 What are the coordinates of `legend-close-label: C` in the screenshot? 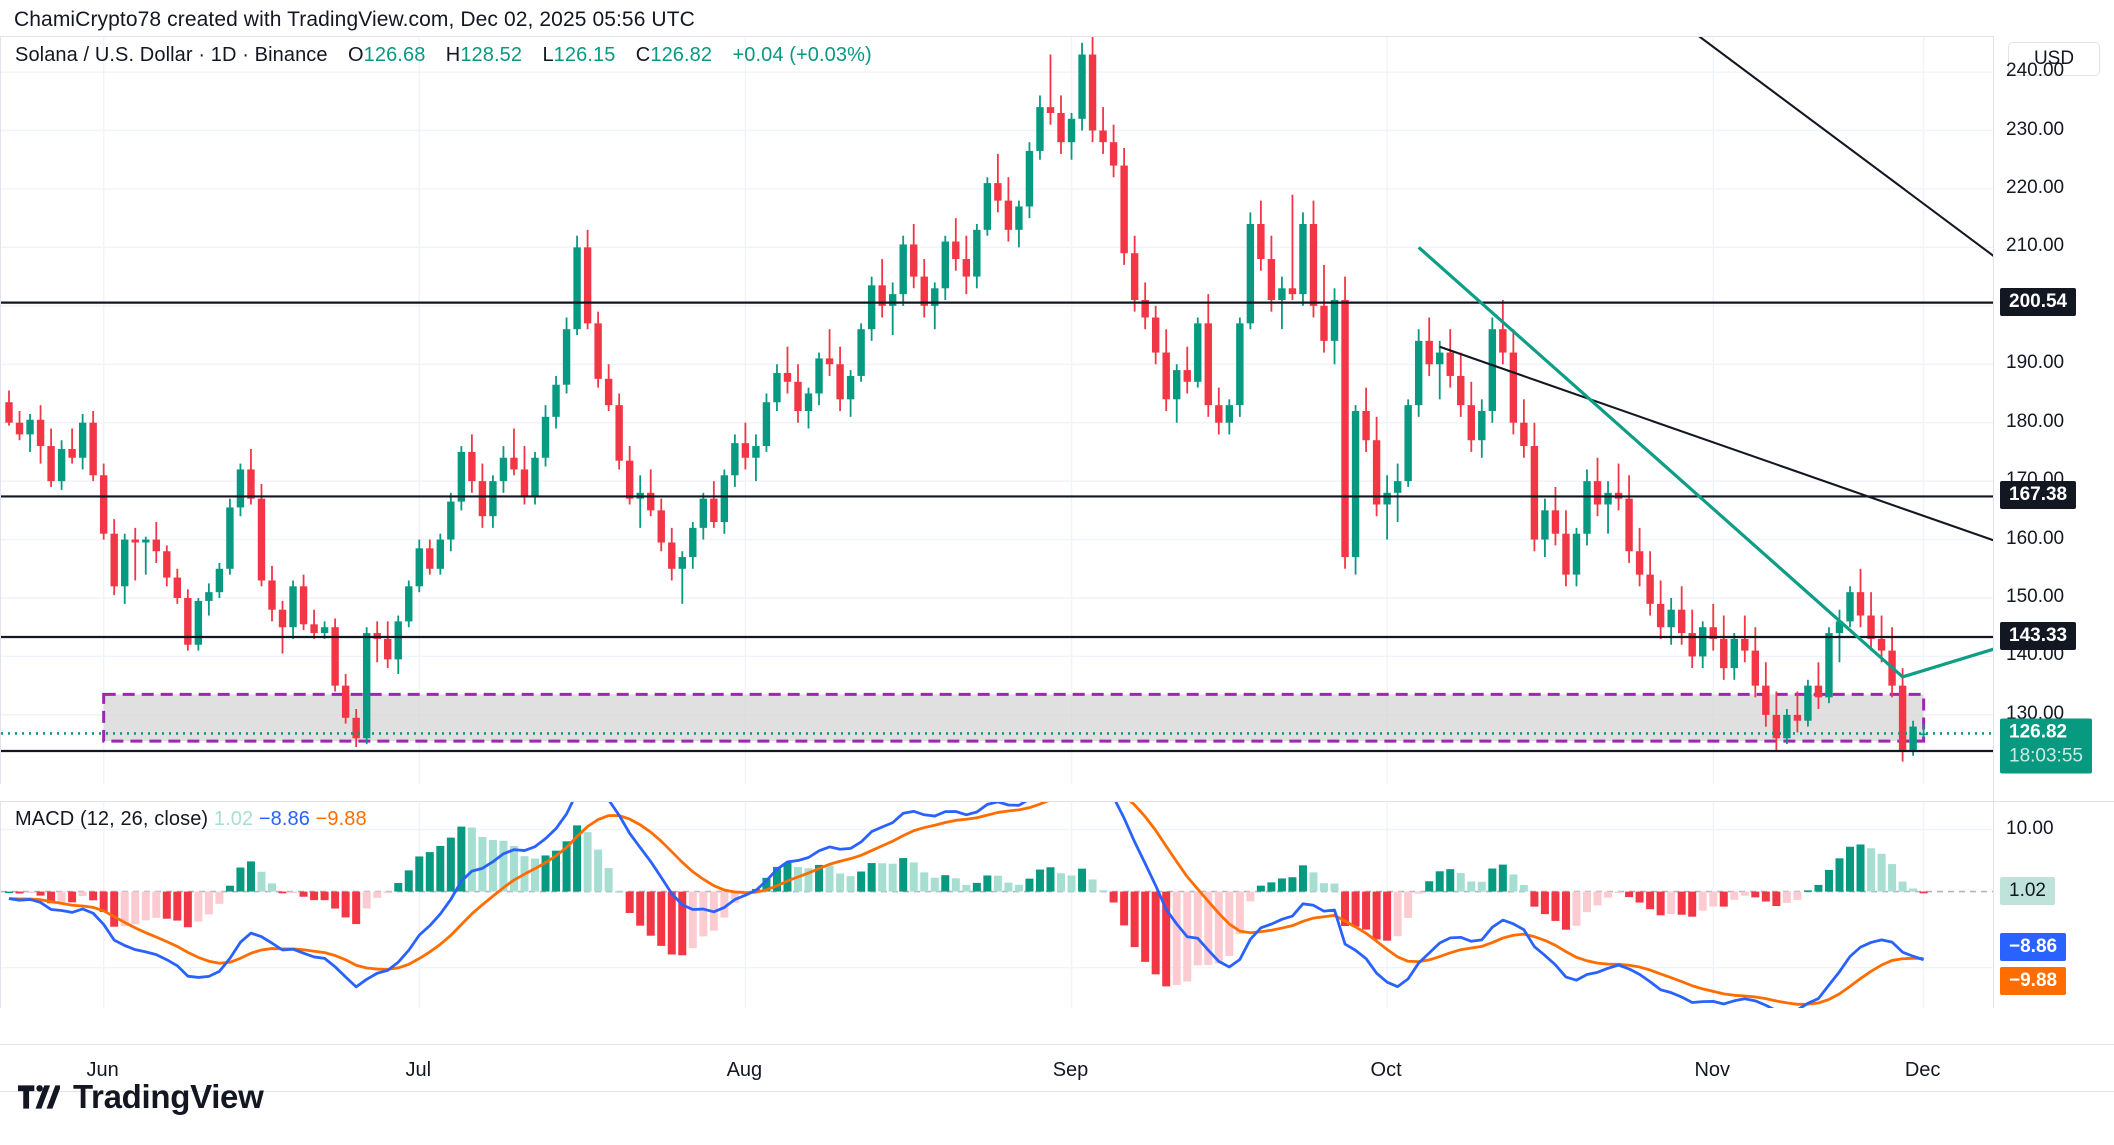 It's located at (643, 55).